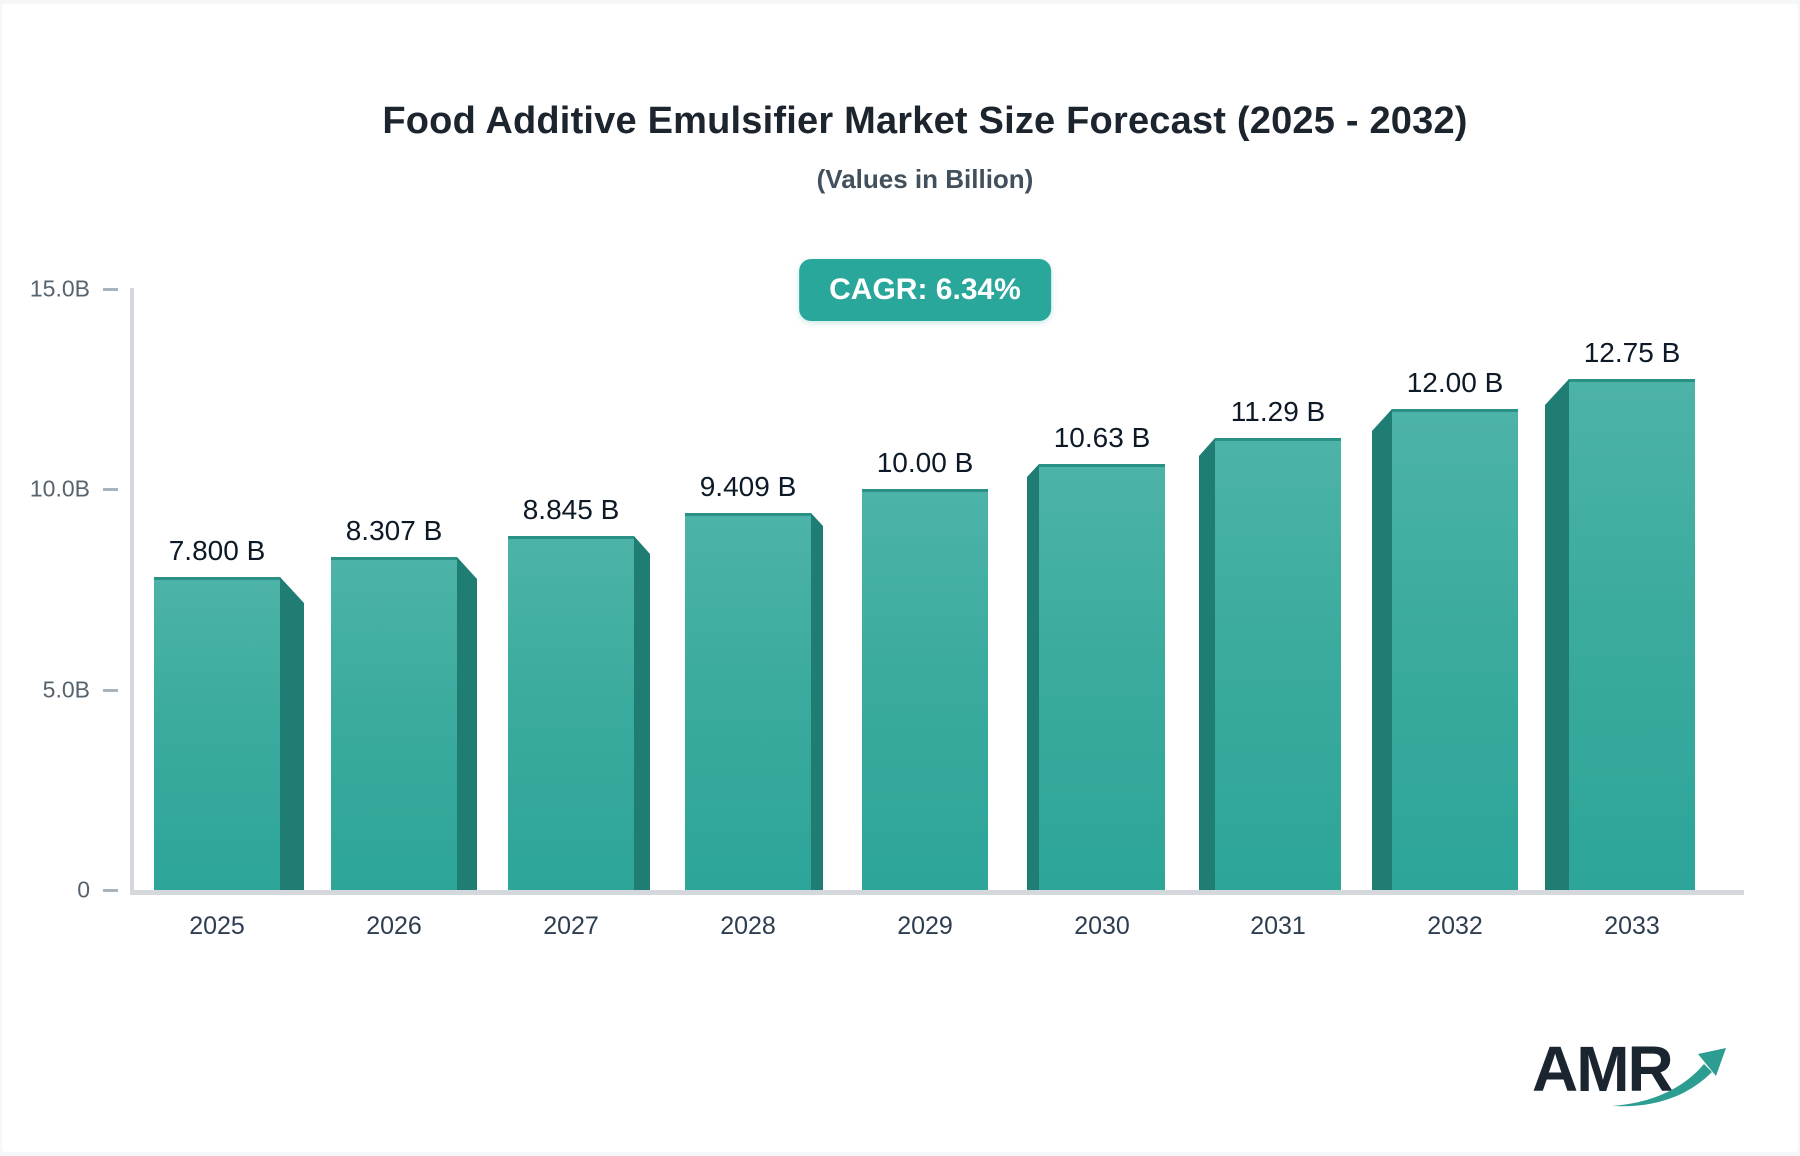 The width and height of the screenshot is (1800, 1156). What do you see at coordinates (1382, 649) in the screenshot?
I see `bar-side-2032` at bounding box center [1382, 649].